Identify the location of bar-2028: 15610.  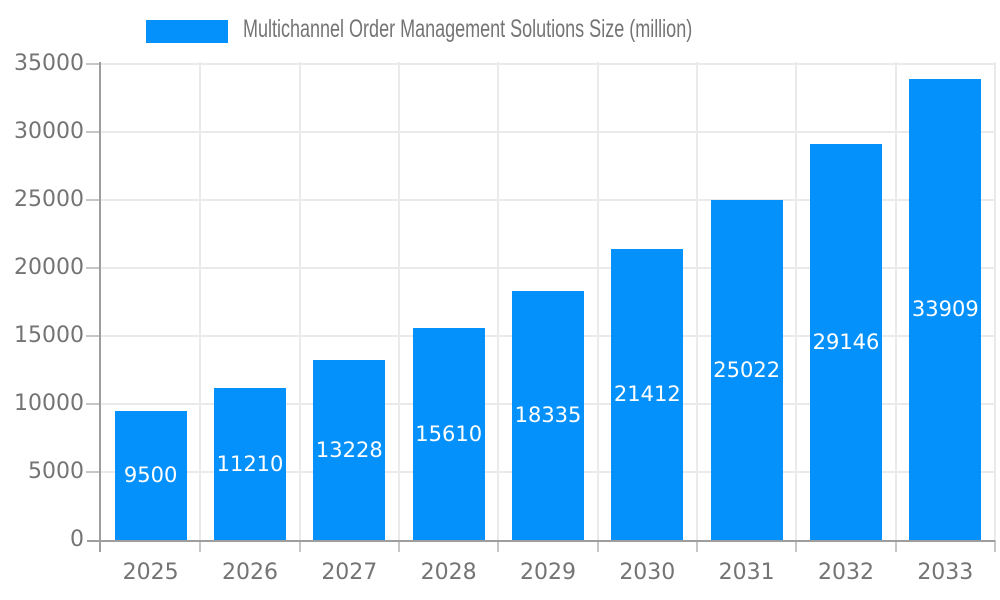
(448, 433).